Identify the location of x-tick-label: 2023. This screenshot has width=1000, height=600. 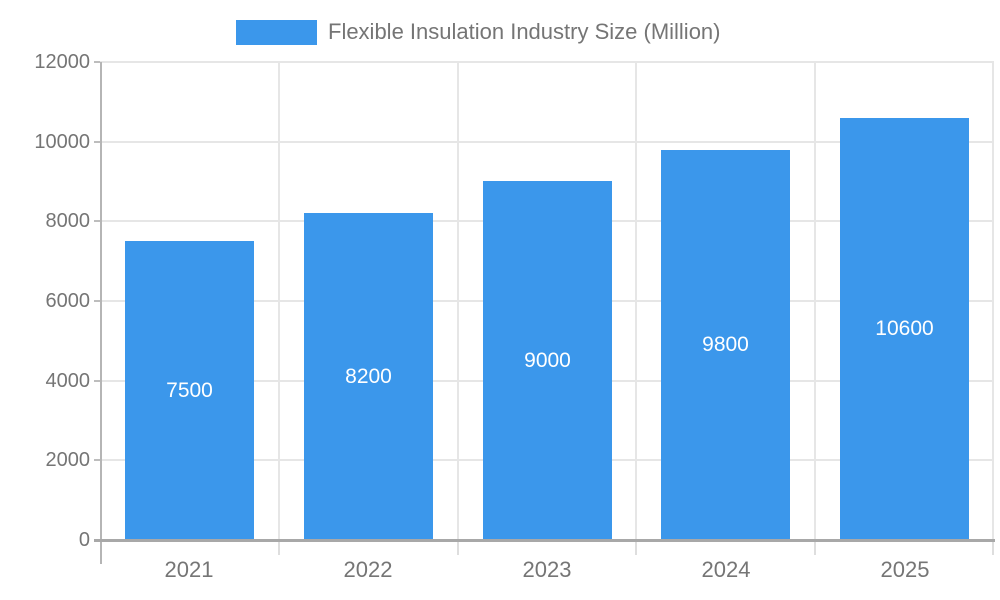
(547, 569).